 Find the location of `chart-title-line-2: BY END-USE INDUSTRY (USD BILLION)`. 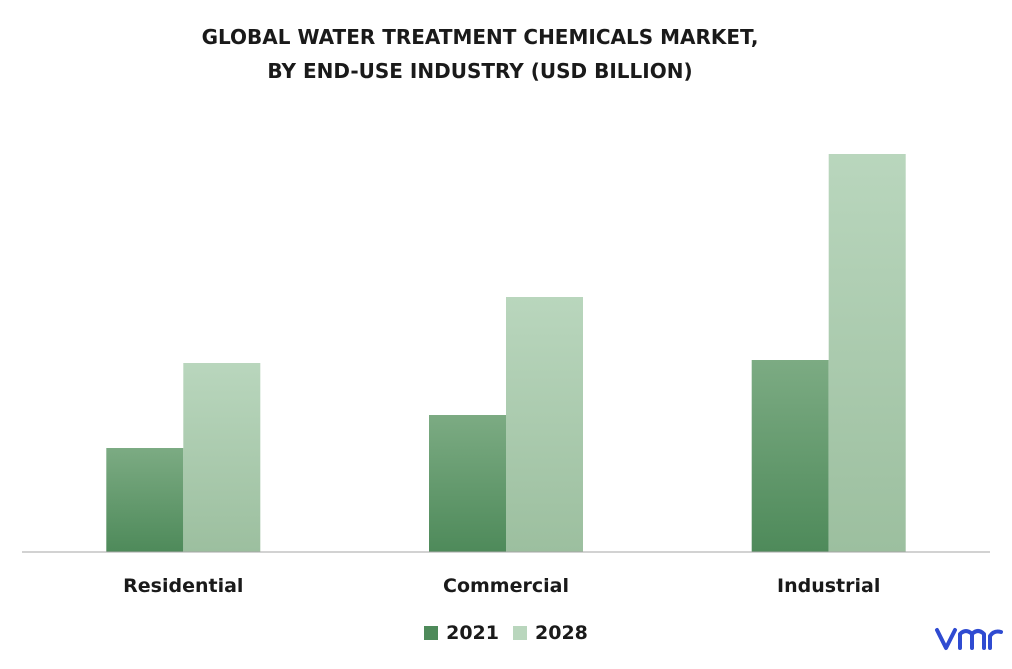

chart-title-line-2: BY END-USE INDUSTRY (USD BILLION) is located at coordinates (480, 71).